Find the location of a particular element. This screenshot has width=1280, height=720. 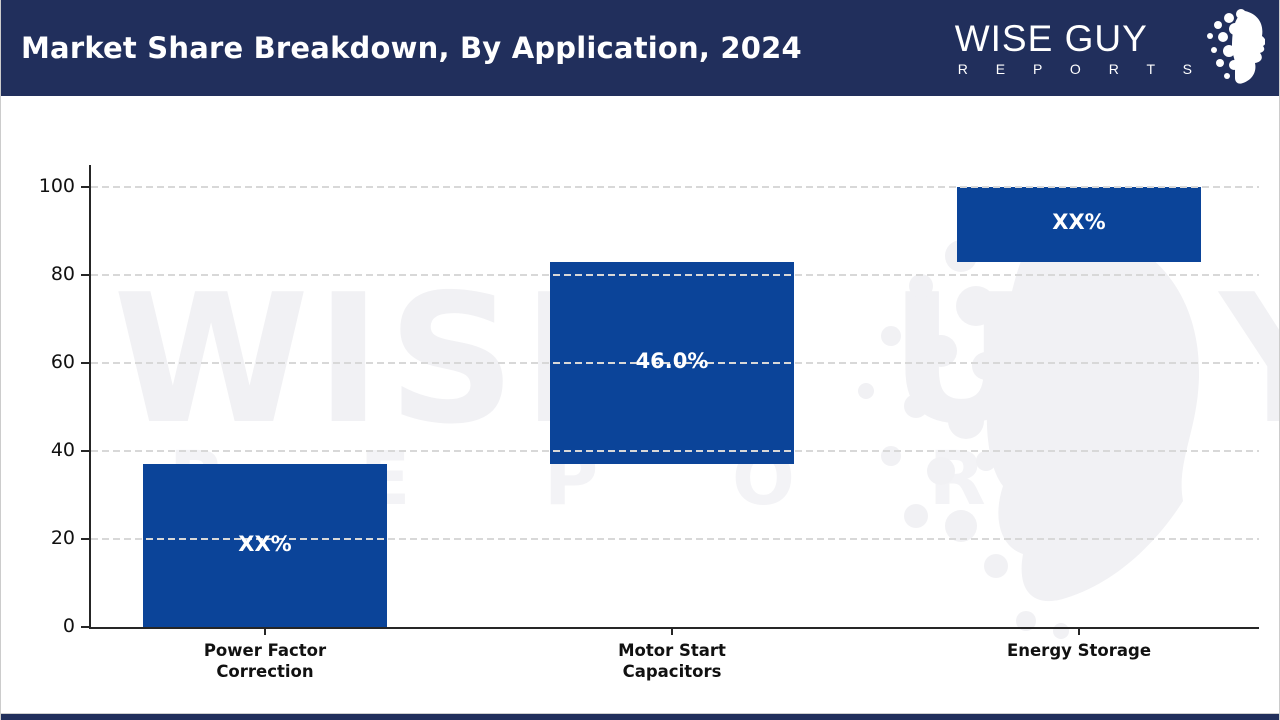

y-axis-tick-label: 100 is located at coordinates (56, 186).